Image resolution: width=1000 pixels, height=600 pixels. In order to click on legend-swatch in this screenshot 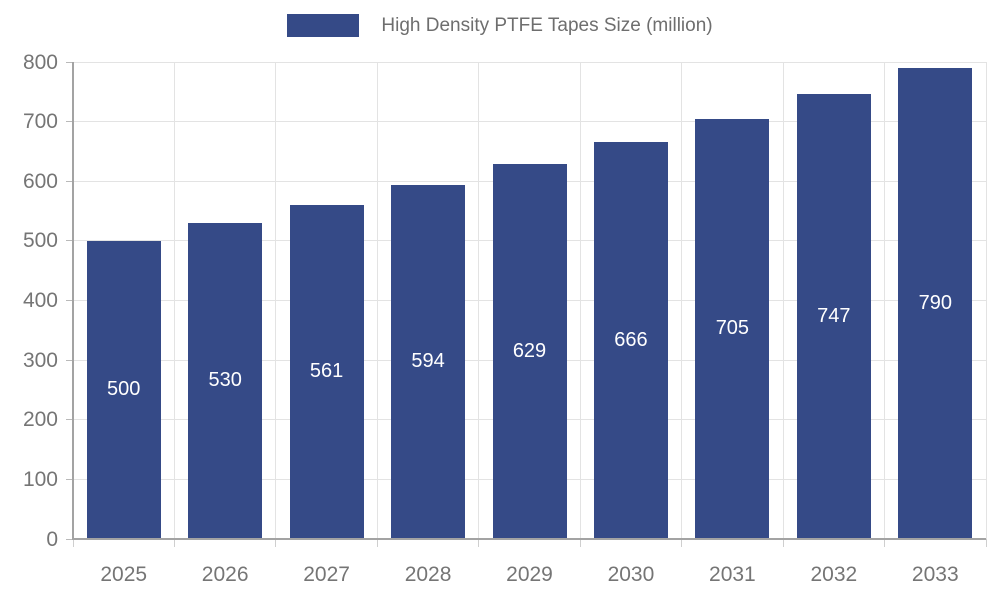, I will do `click(323, 25)`.